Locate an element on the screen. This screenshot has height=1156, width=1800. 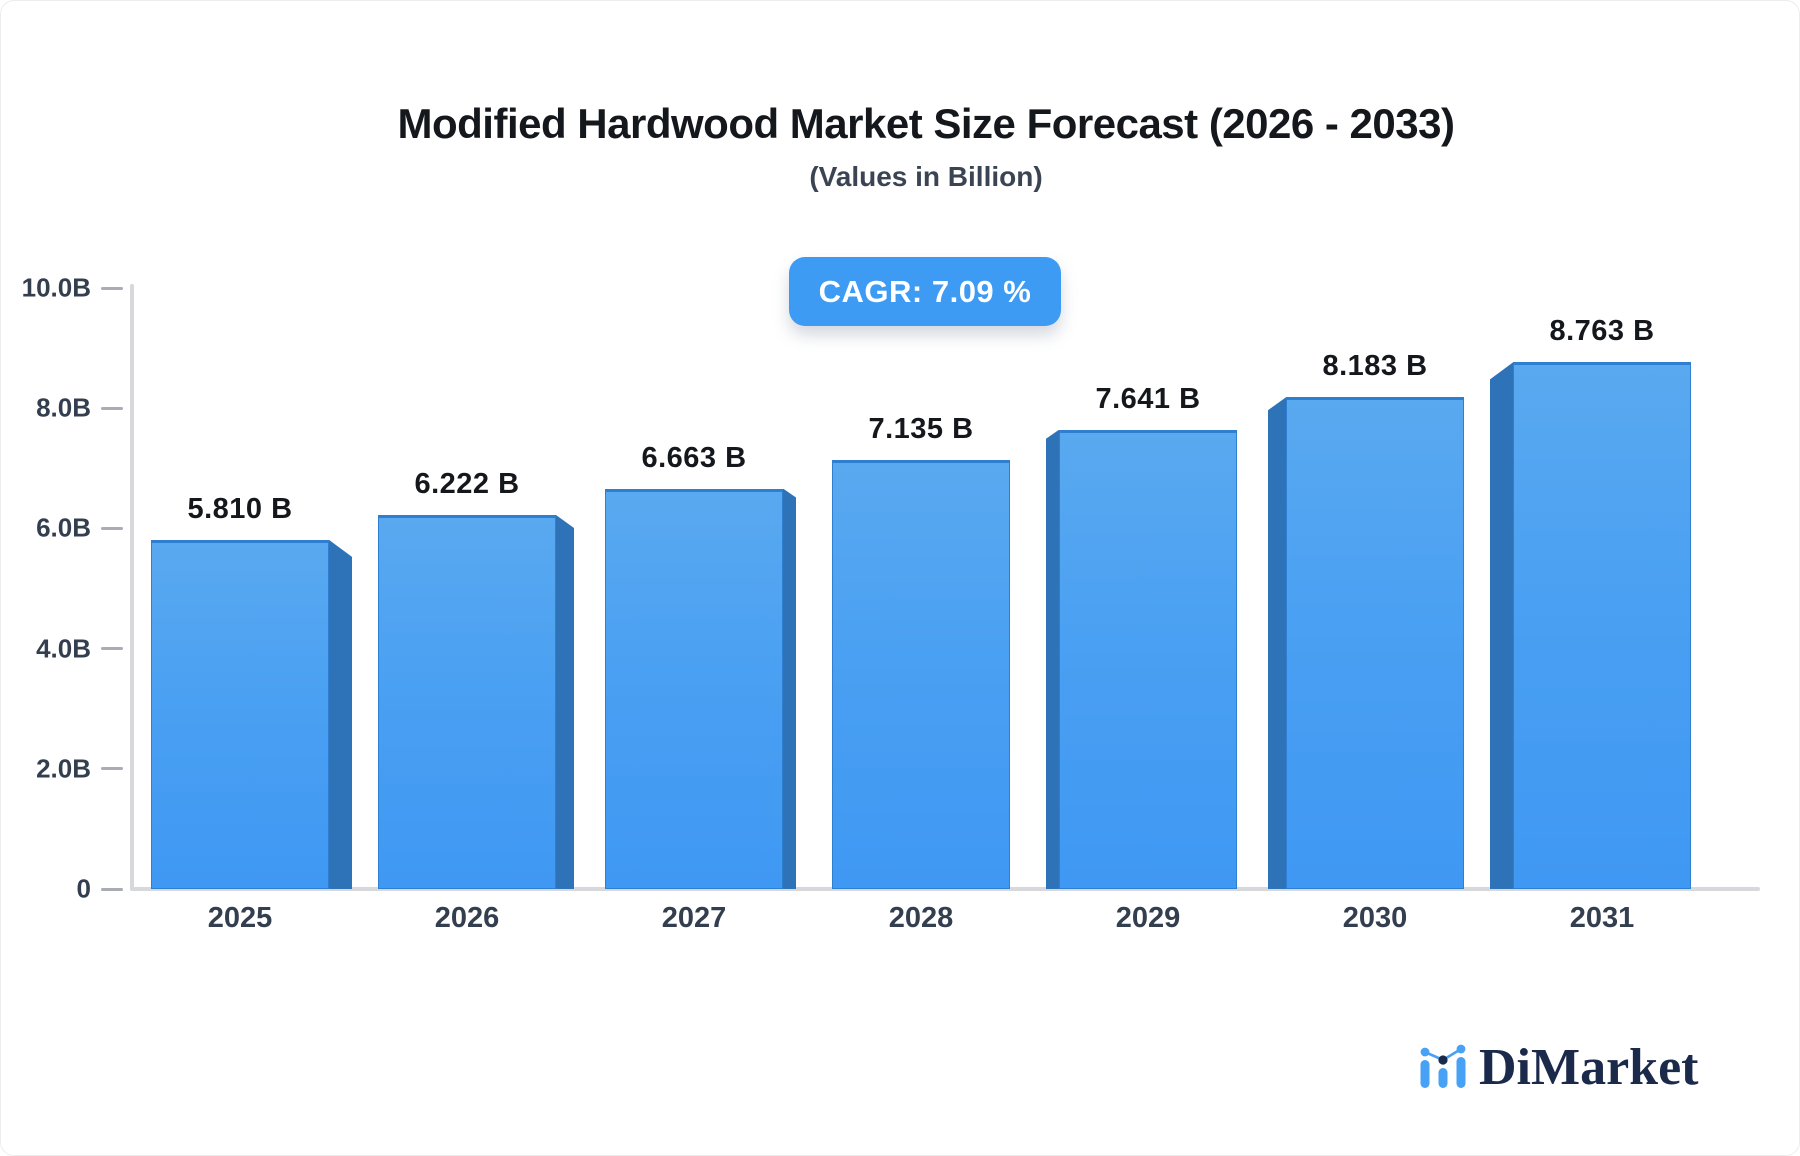
cagr-badge: CAGR: 7.09 % is located at coordinates (925, 291).